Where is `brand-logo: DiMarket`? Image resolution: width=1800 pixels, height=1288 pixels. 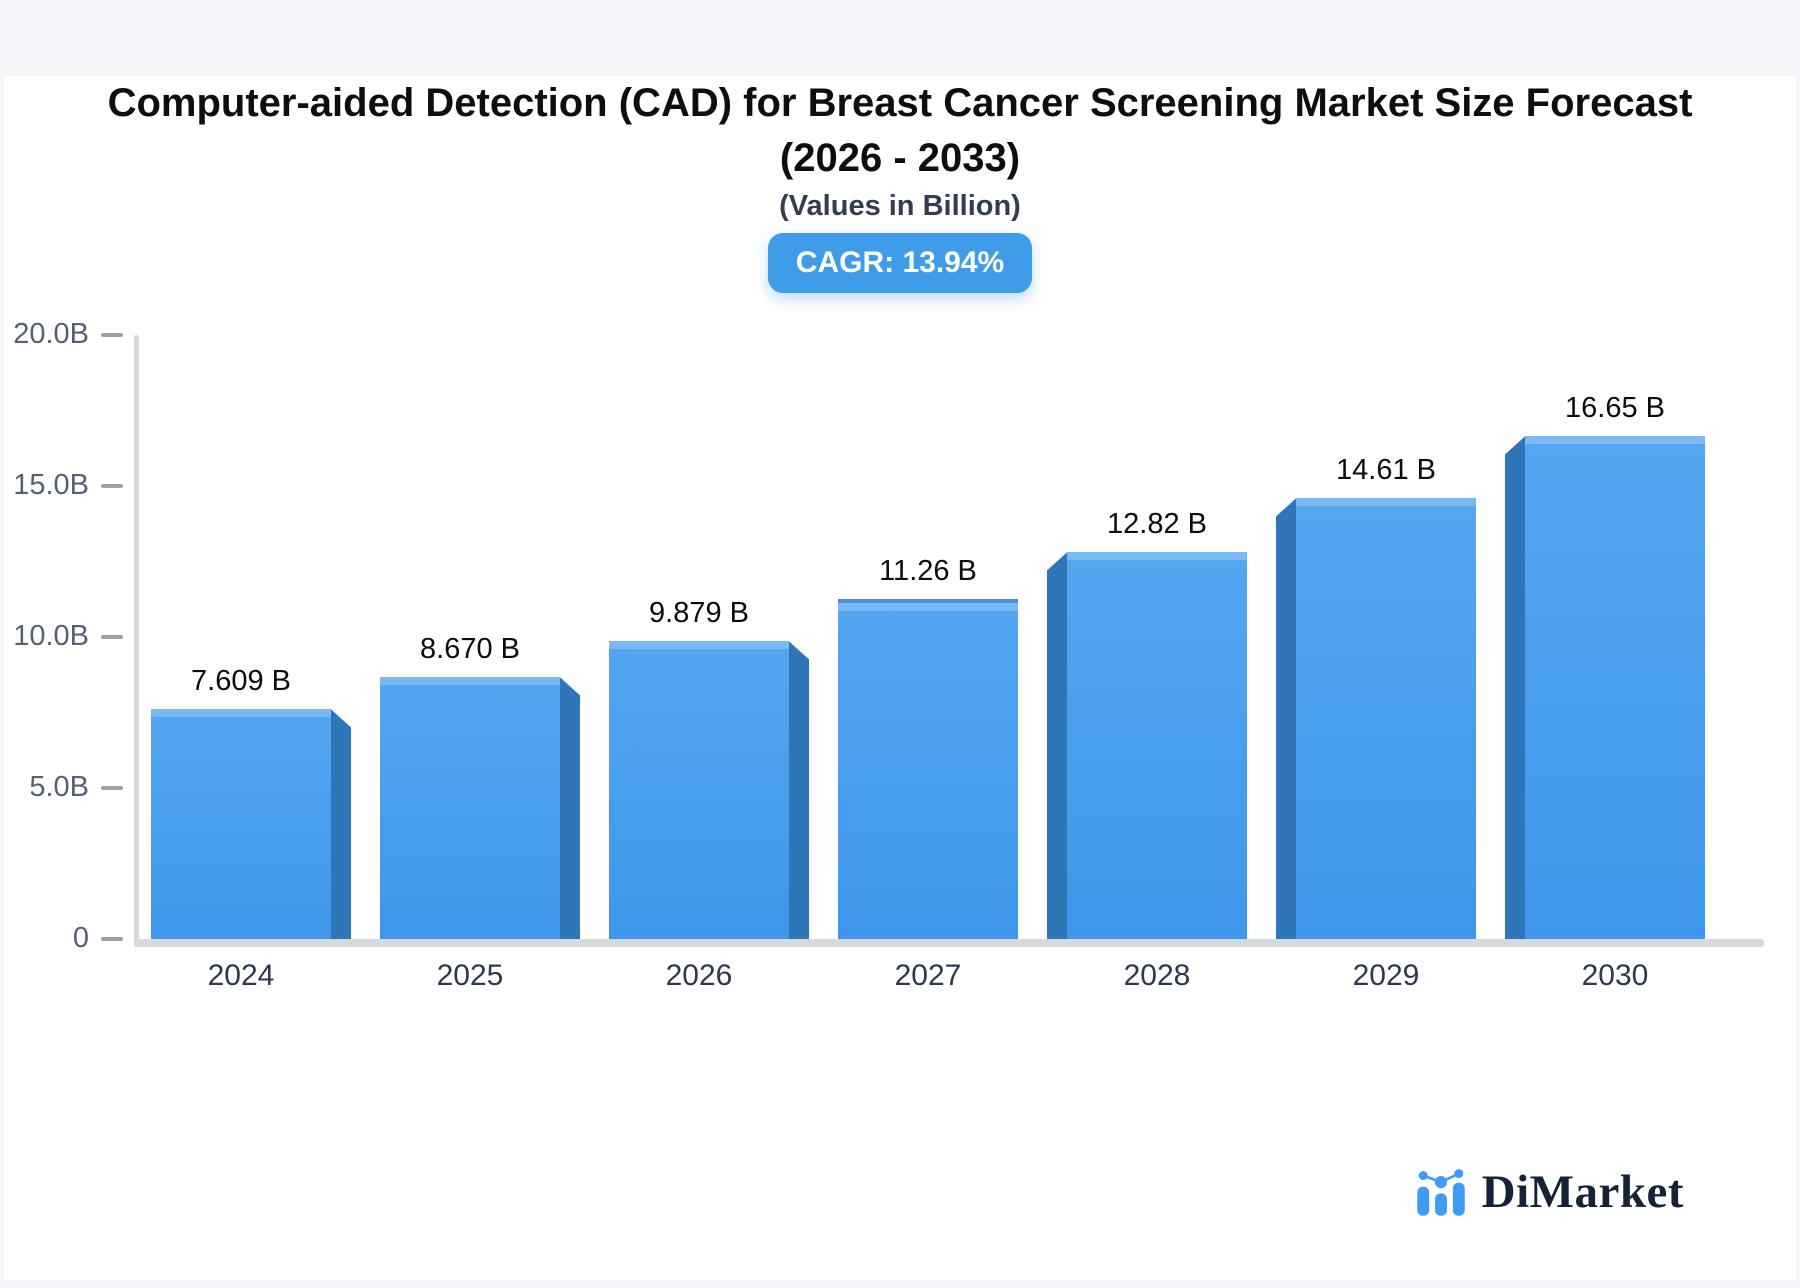
brand-logo: DiMarket is located at coordinates (1548, 1192).